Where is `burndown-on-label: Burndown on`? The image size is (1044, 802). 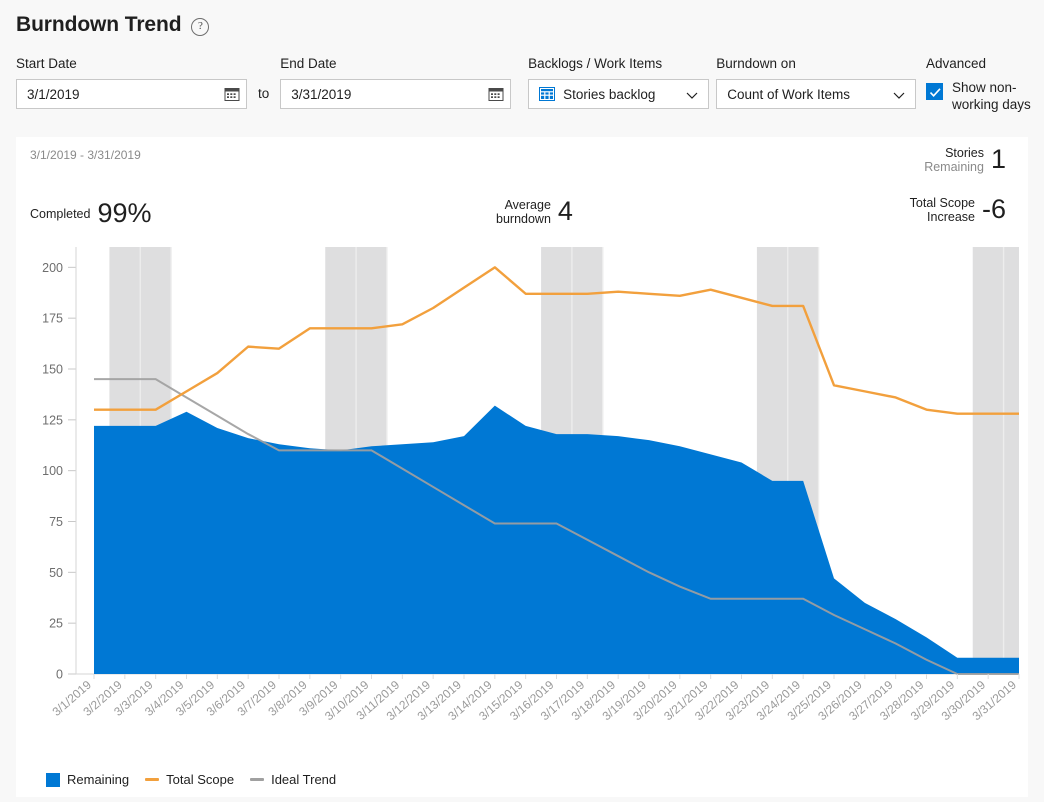
burndown-on-label: Burndown on is located at coordinates (756, 63).